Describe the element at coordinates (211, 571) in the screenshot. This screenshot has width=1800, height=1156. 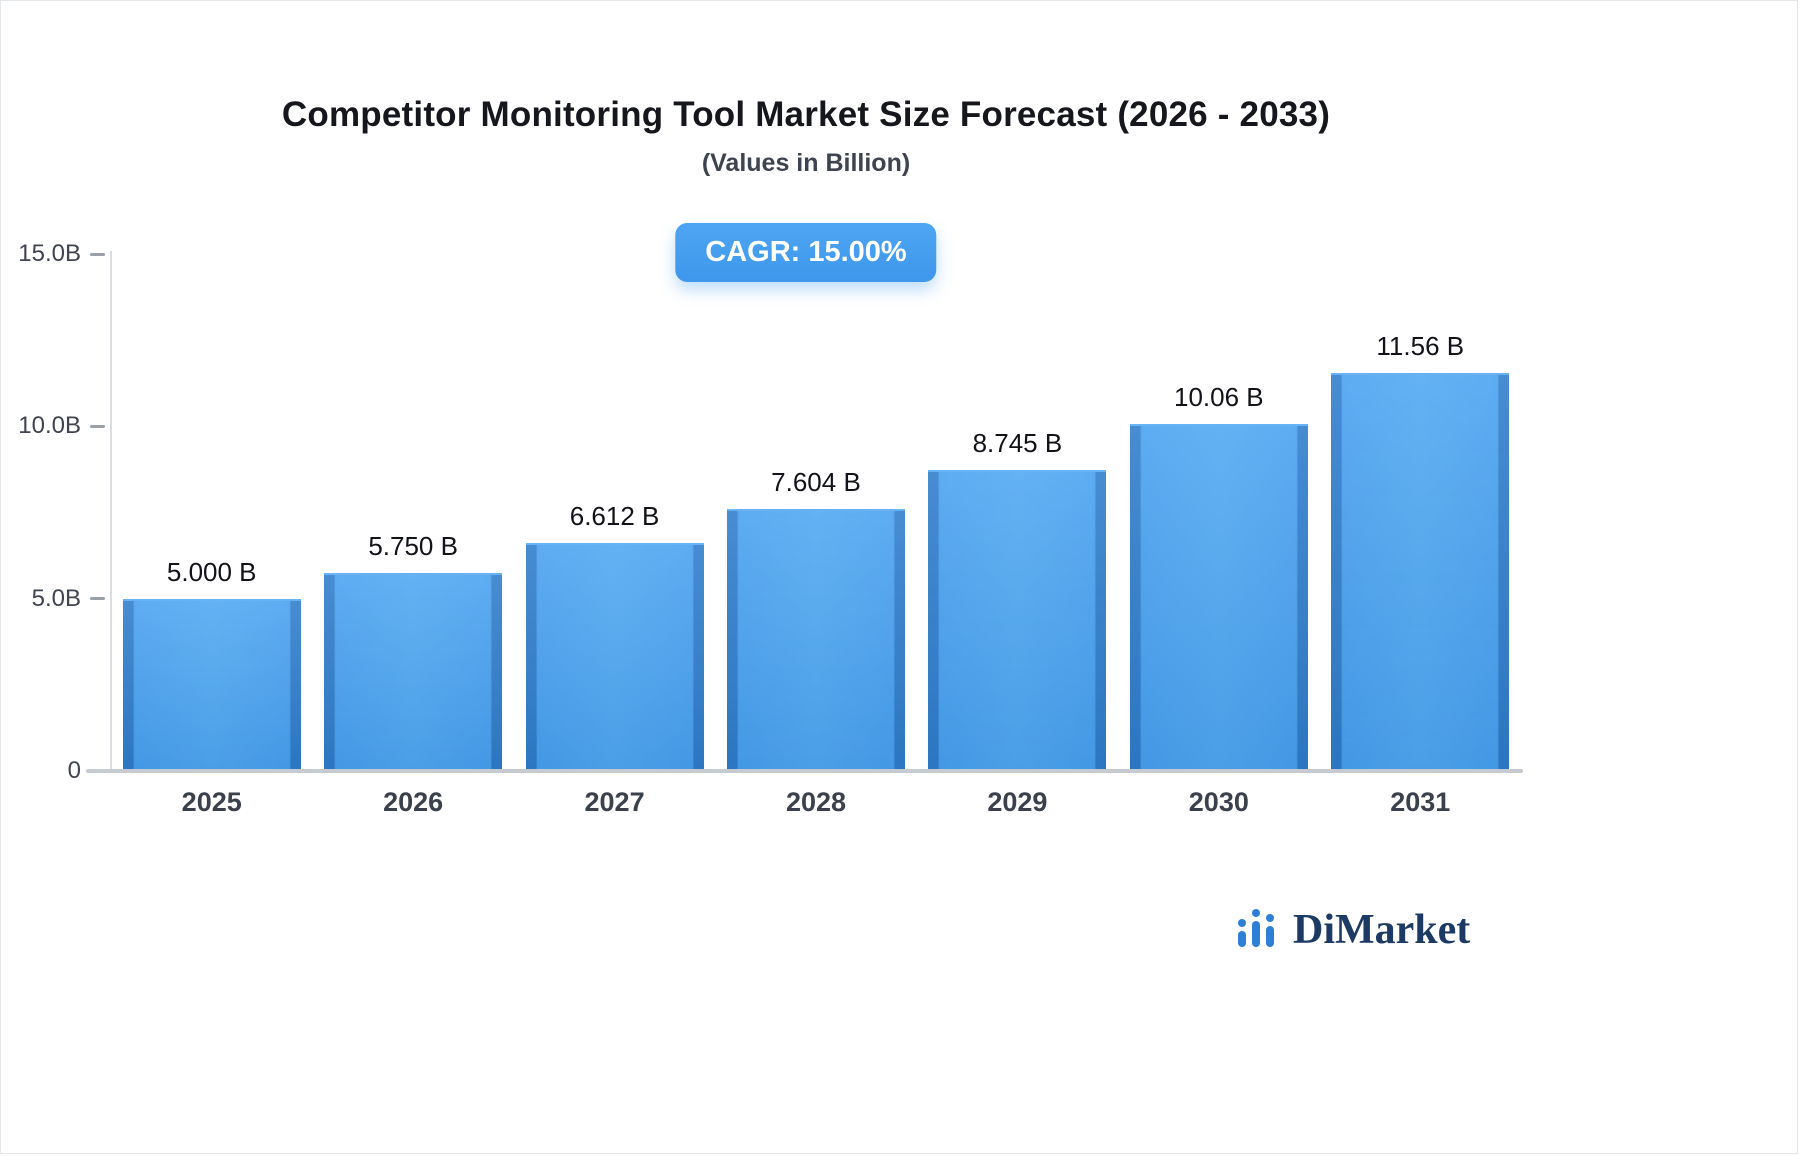
I see `bar-value-label: 5.000 B` at that location.